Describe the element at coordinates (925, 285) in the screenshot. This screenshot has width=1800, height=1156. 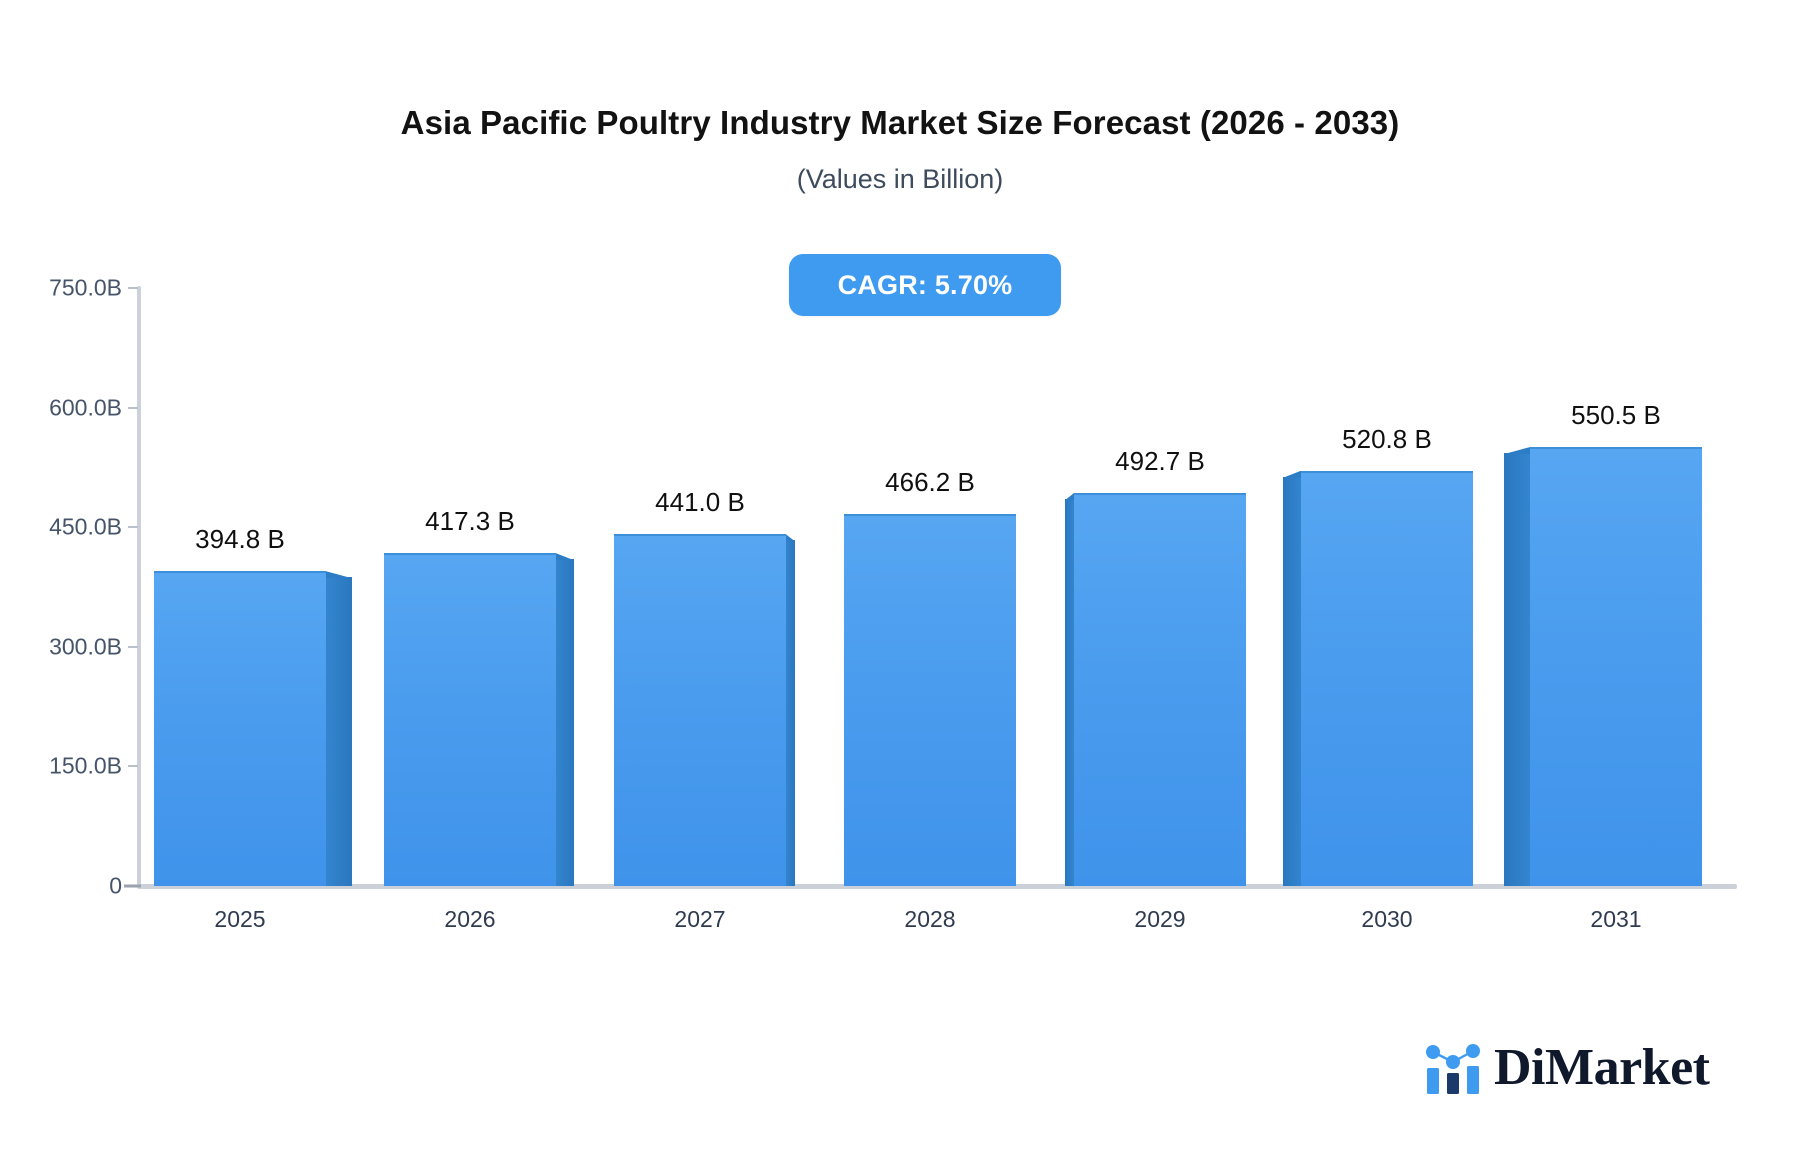
I see `cagr-badge: CAGR: 5.70%` at that location.